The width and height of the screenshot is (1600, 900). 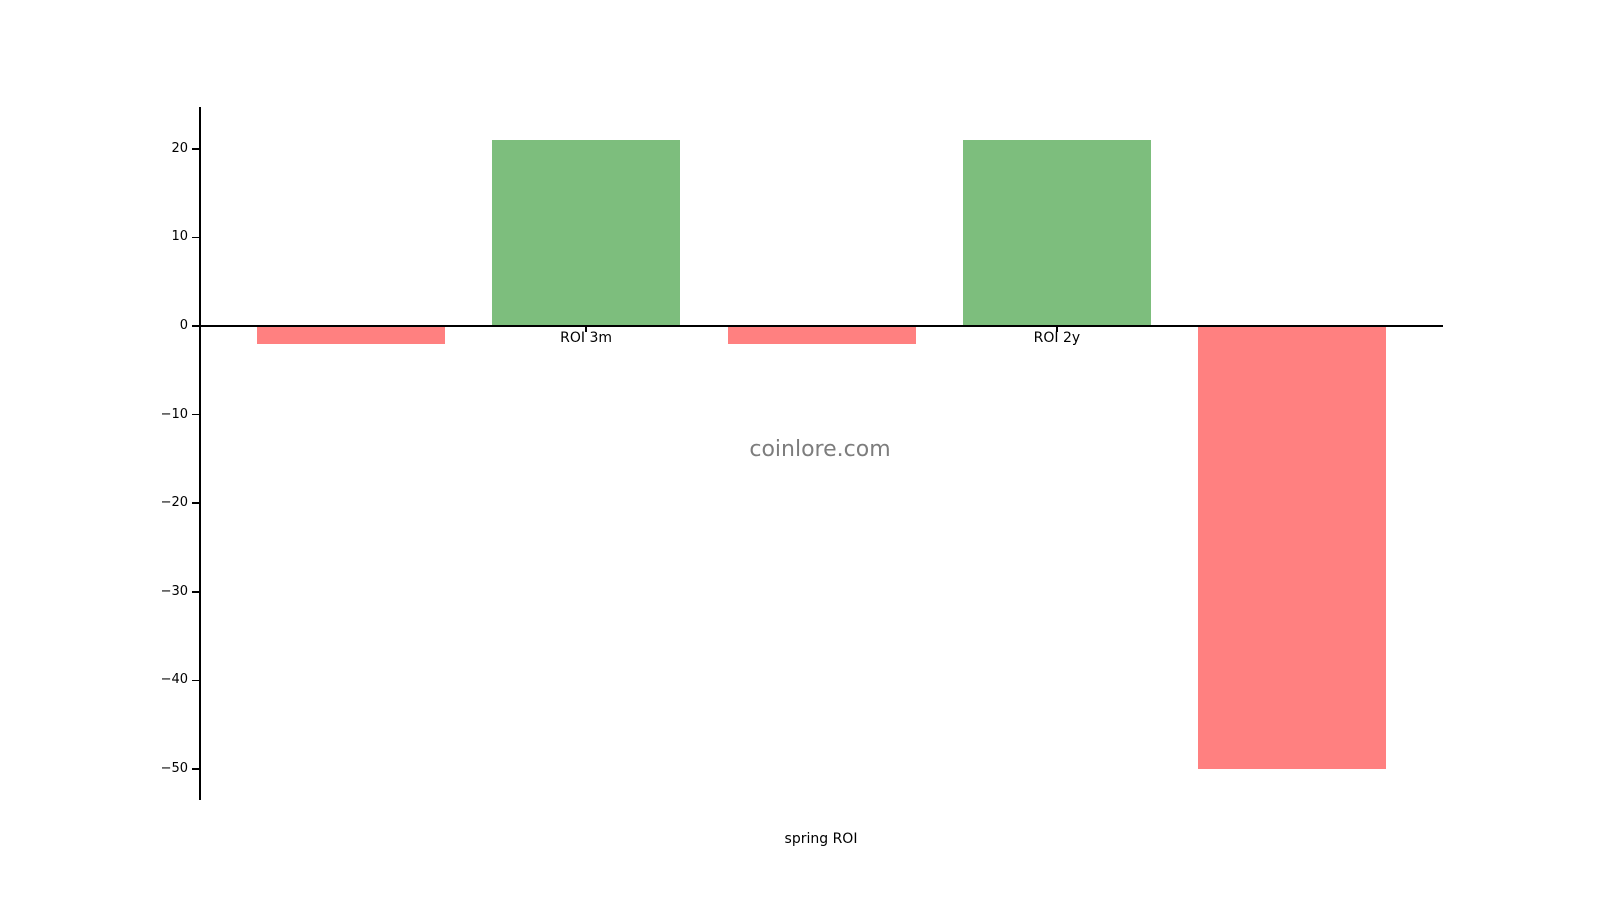 What do you see at coordinates (179, 148) in the screenshot?
I see `y-tick-label: 20` at bounding box center [179, 148].